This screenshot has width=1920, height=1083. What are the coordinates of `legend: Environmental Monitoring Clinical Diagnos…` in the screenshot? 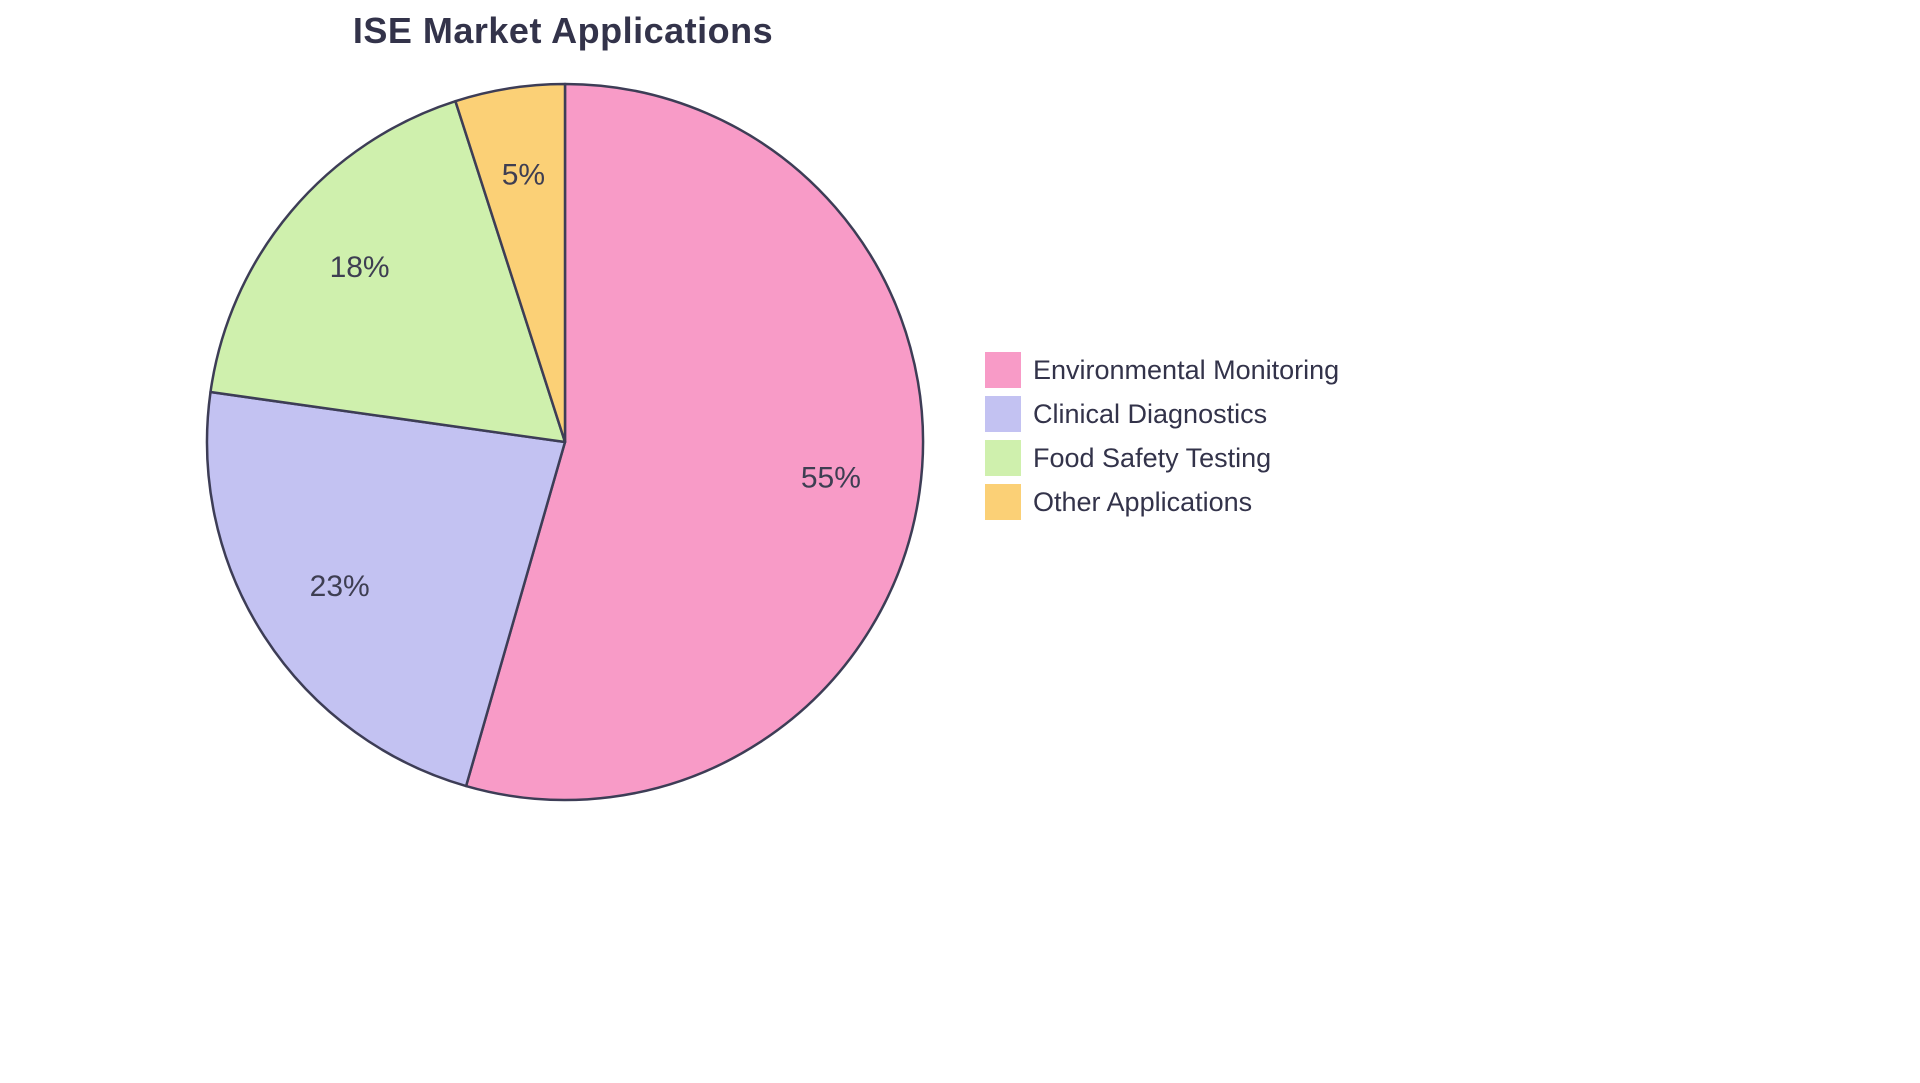 It's located at (1162, 436).